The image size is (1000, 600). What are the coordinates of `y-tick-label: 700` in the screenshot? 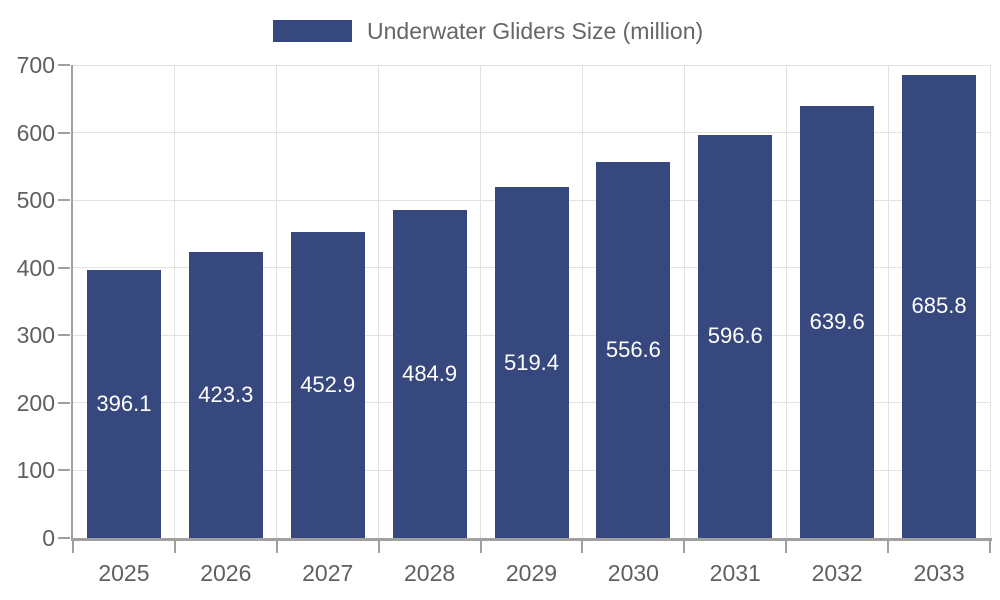 It's located at (35, 65).